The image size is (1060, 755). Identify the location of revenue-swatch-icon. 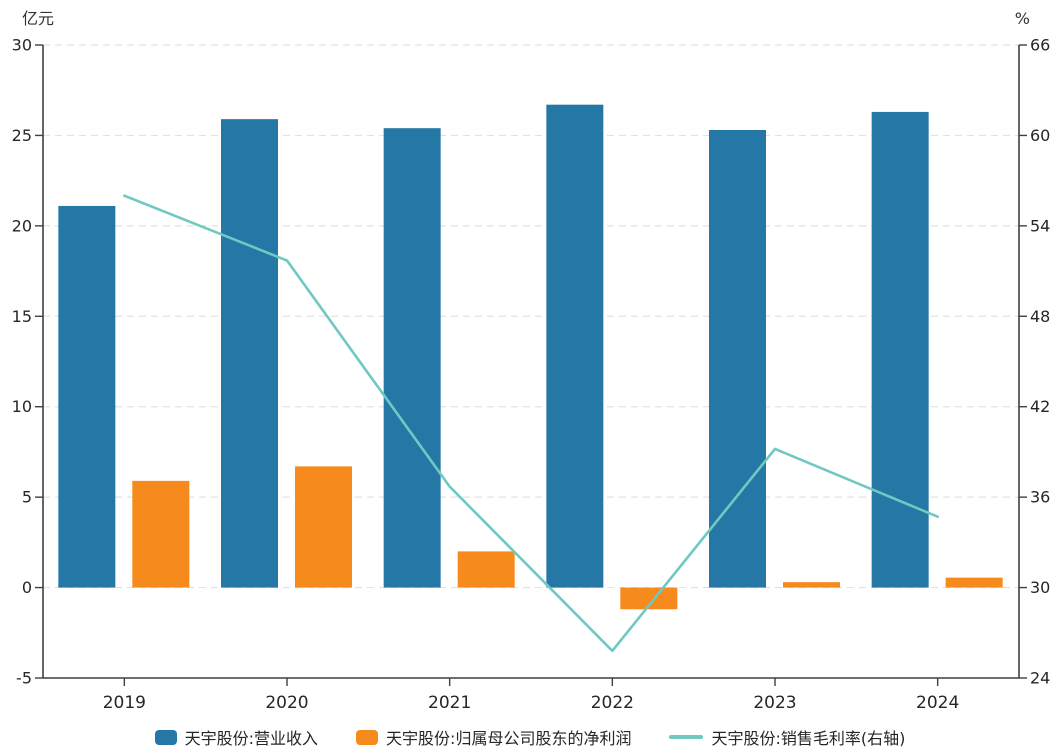
(165, 737).